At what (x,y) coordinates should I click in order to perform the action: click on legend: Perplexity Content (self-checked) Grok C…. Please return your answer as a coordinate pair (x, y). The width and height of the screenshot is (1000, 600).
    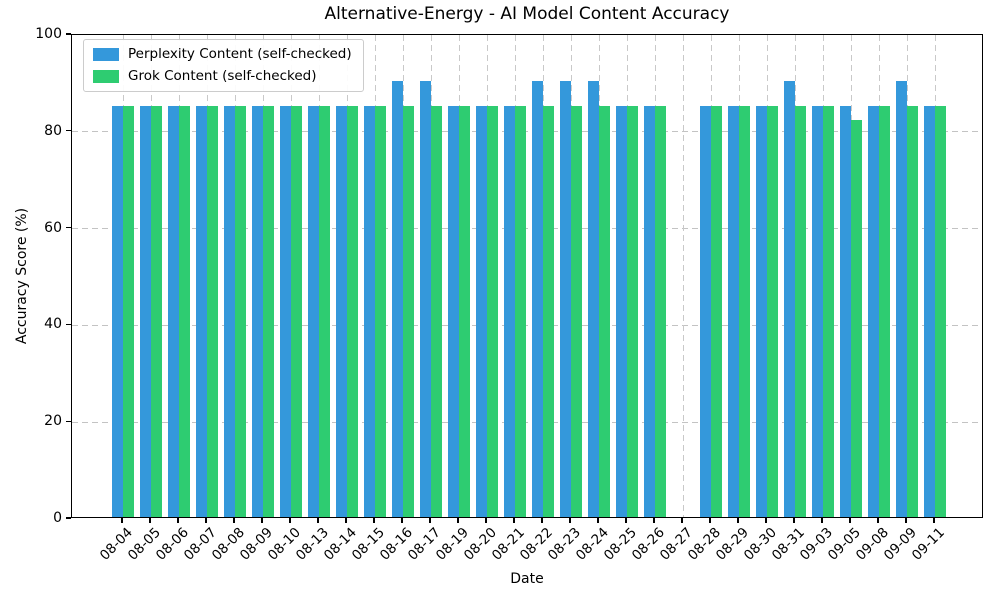
    Looking at the image, I should click on (223, 66).